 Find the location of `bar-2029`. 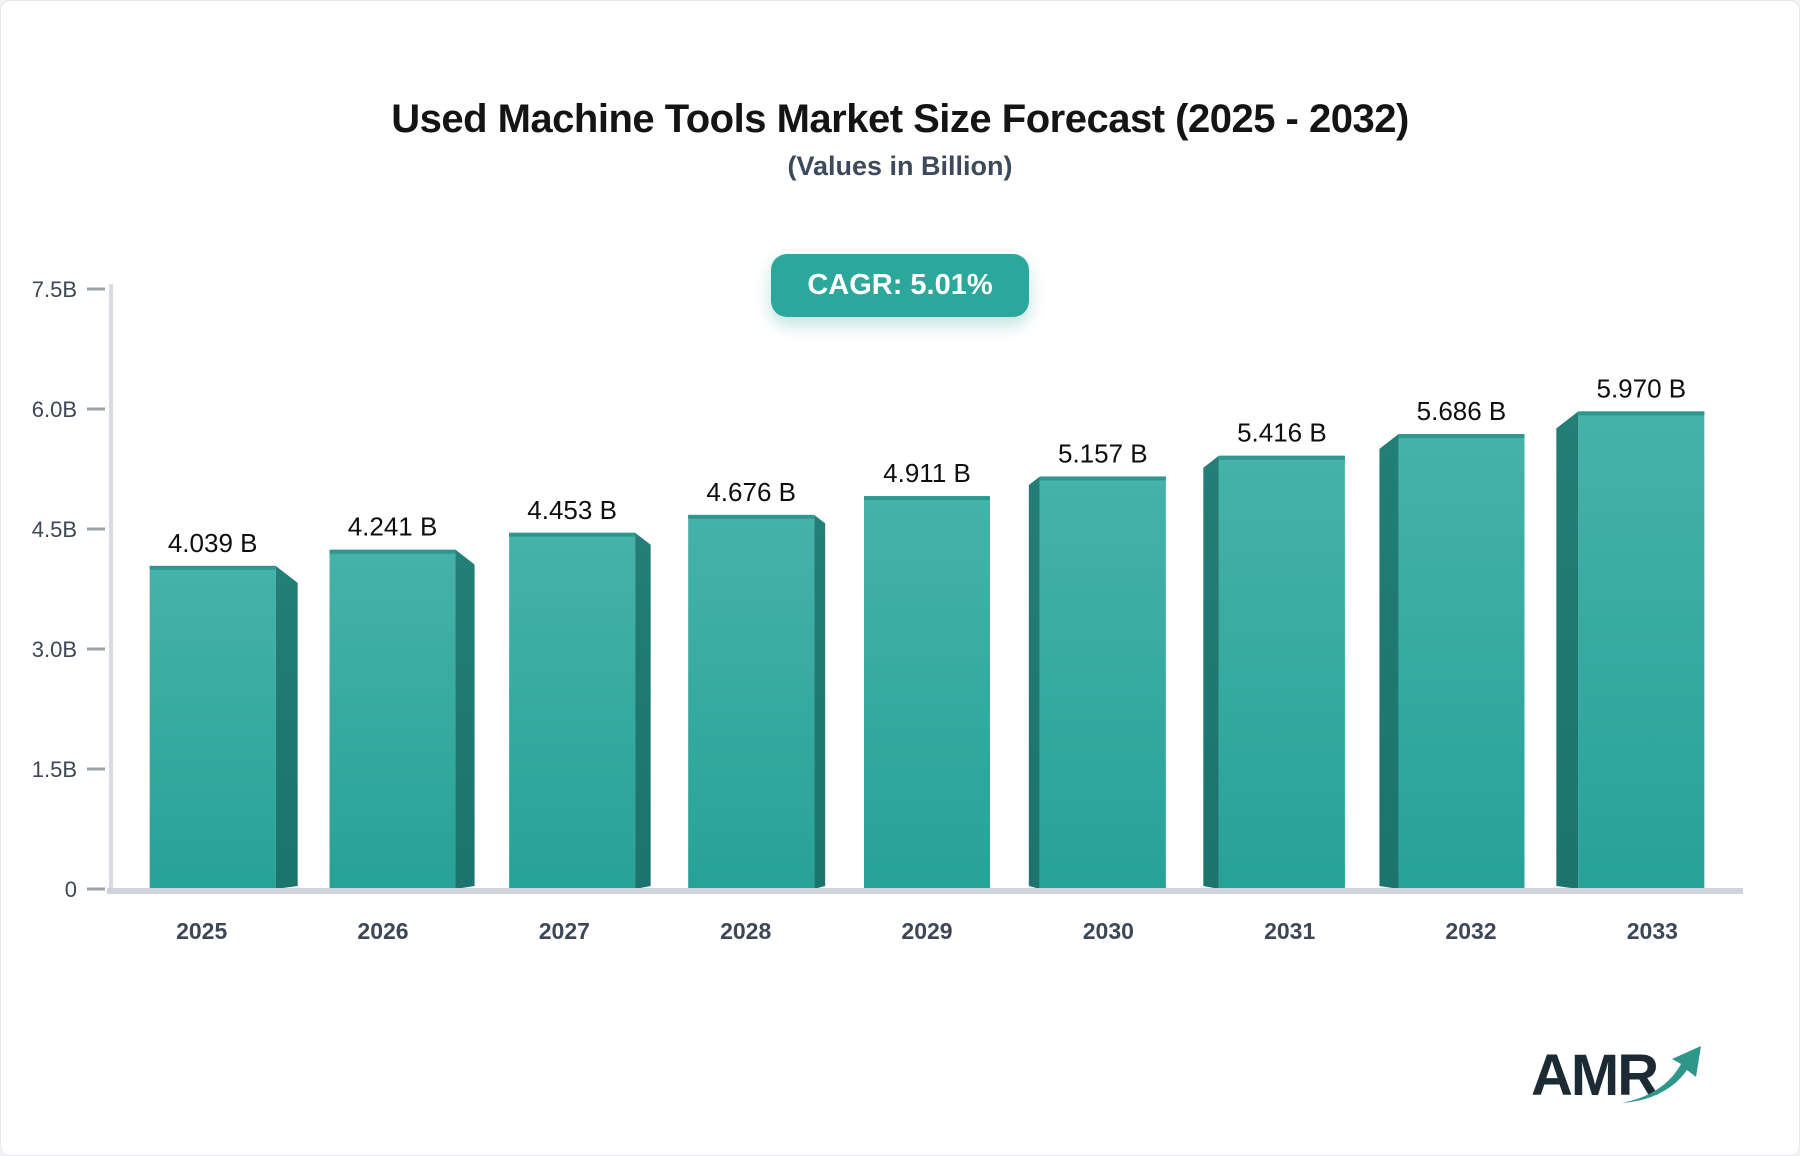

bar-2029 is located at coordinates (927, 692).